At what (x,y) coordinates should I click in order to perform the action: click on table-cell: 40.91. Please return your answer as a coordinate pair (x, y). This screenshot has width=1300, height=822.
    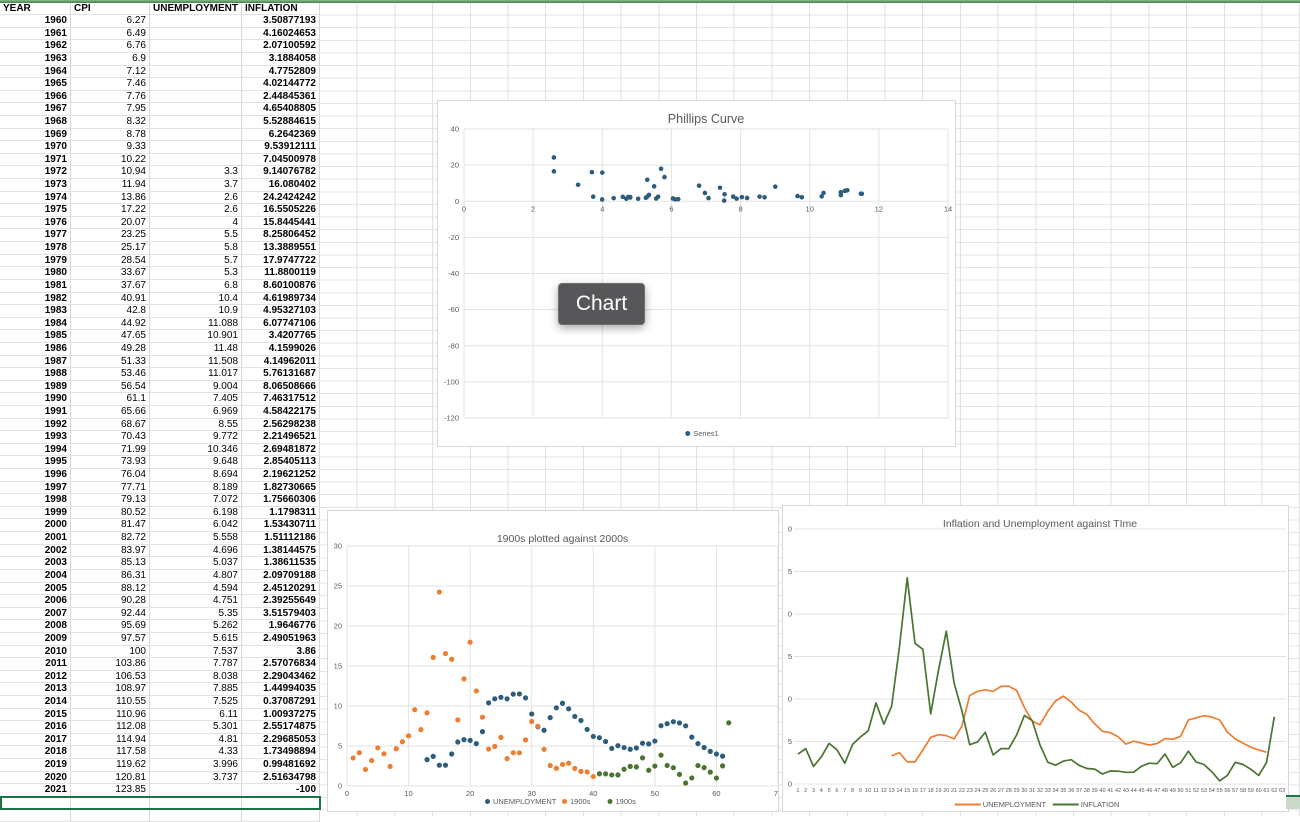
    Looking at the image, I should click on (110, 299).